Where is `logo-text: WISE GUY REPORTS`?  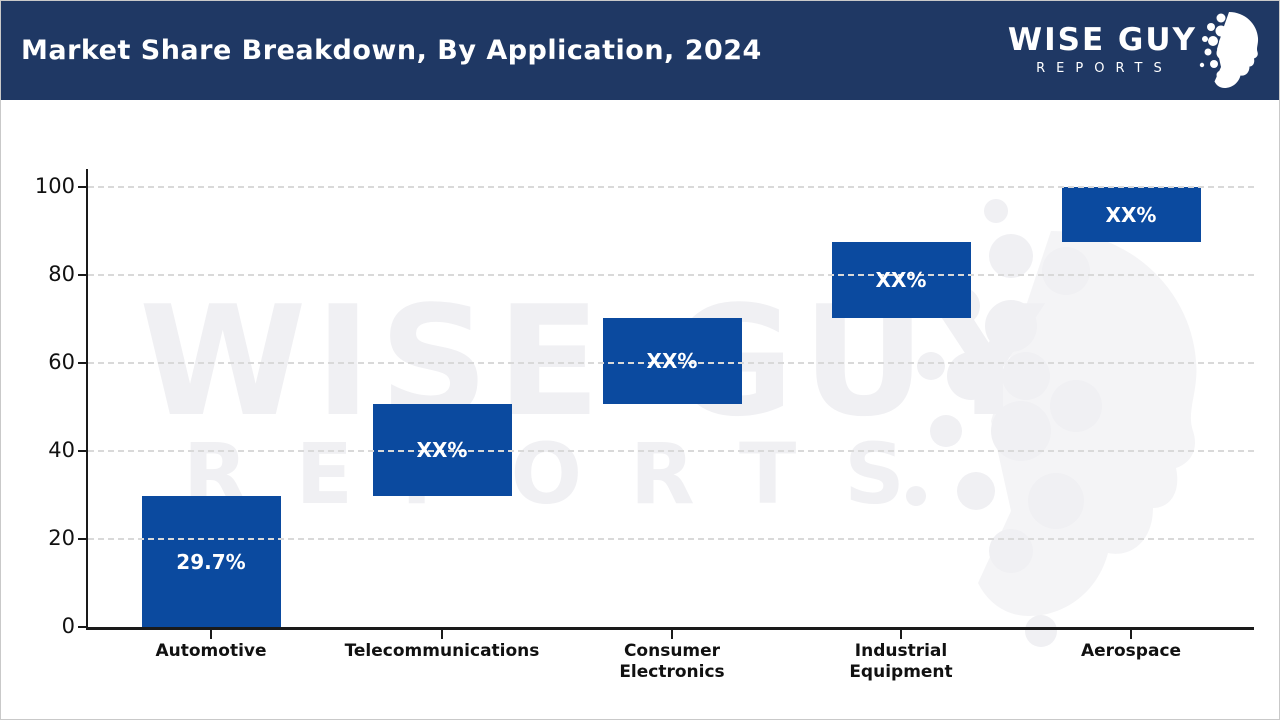
logo-text: WISE GUY REPORTS is located at coordinates (1102, 49).